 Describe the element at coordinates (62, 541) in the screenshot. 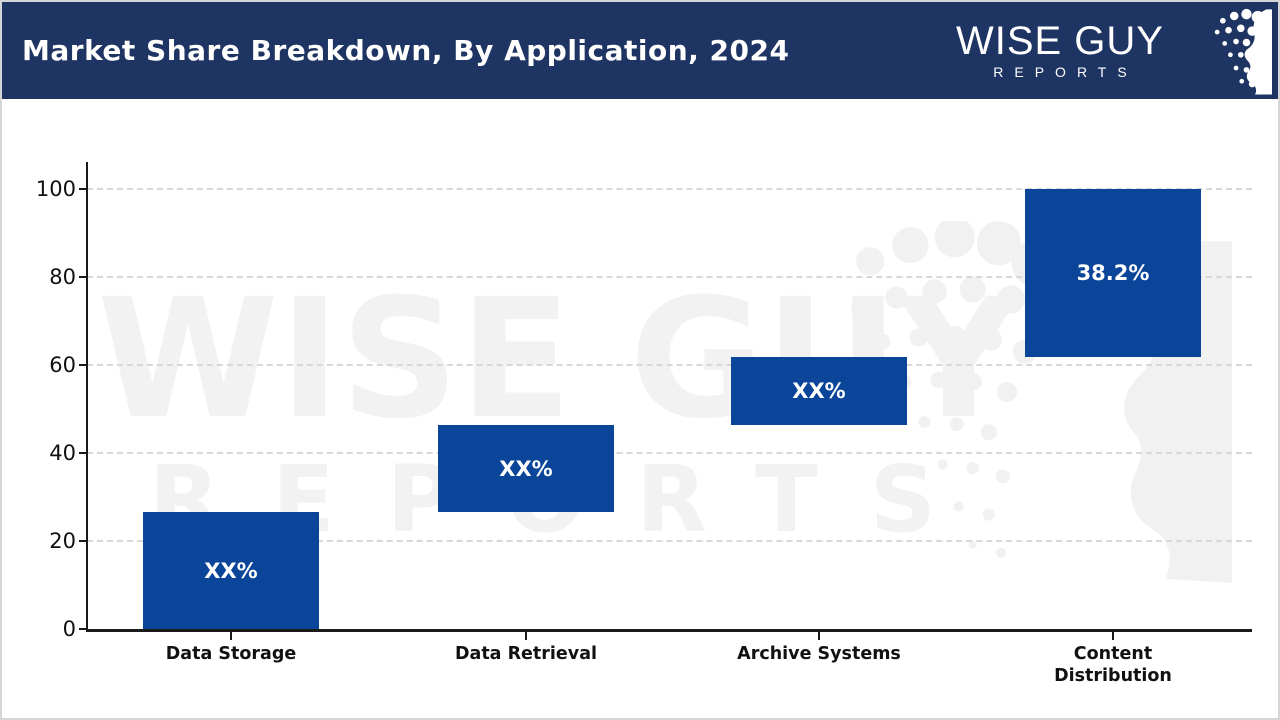

I see `y-tick-label: 20` at that location.